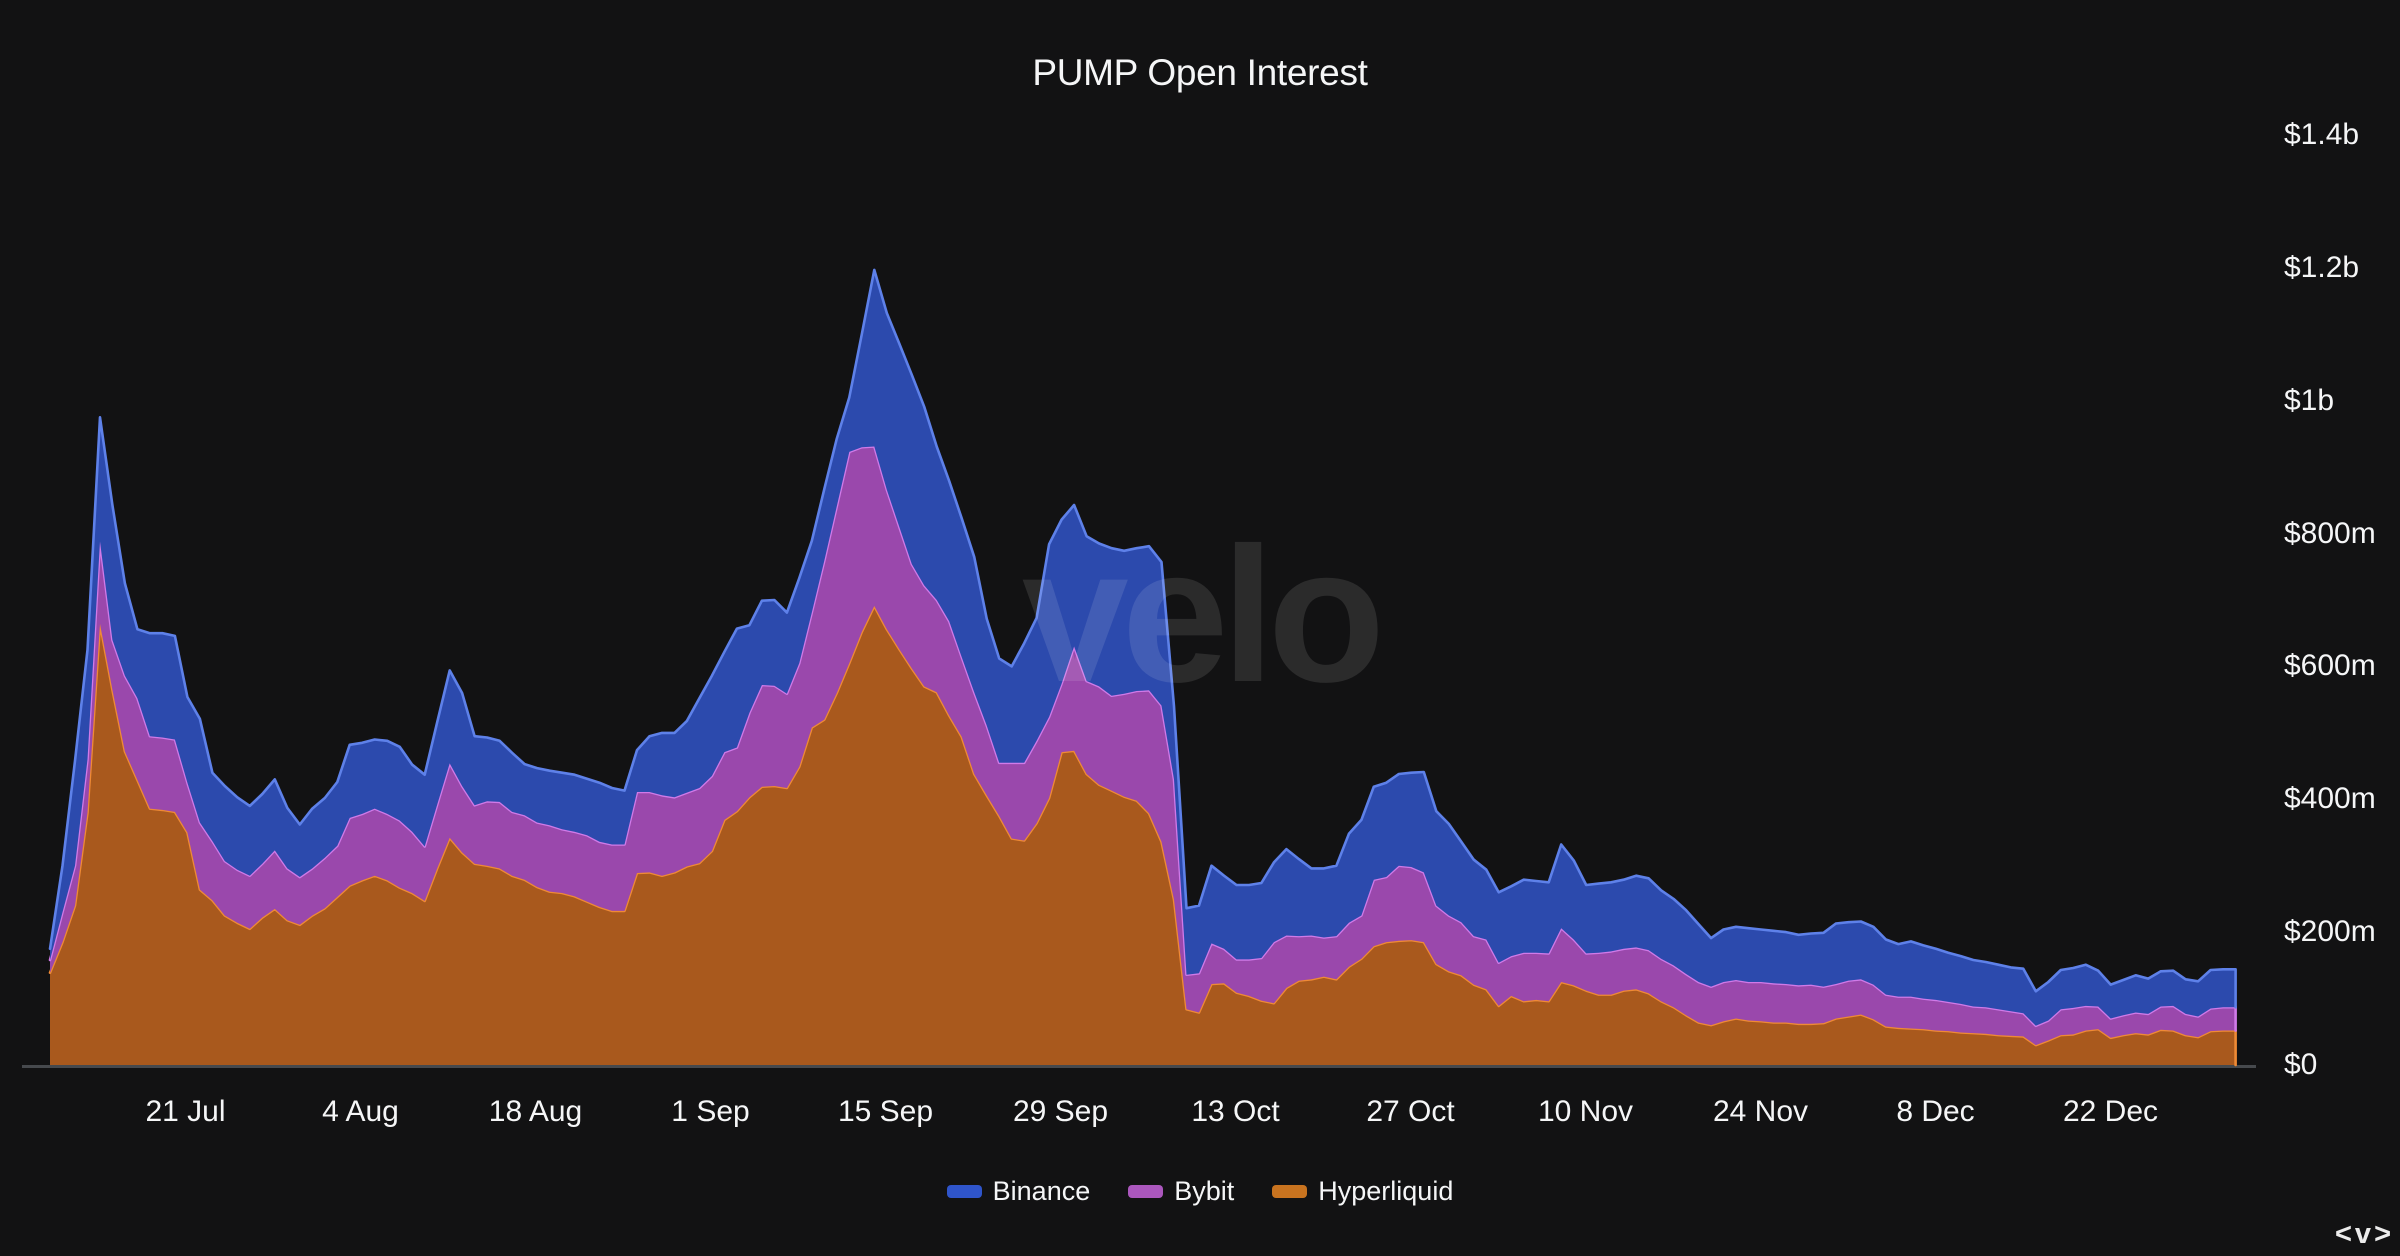 Image resolution: width=2400 pixels, height=1256 pixels. I want to click on y-tick-400m: $400m, so click(2330, 799).